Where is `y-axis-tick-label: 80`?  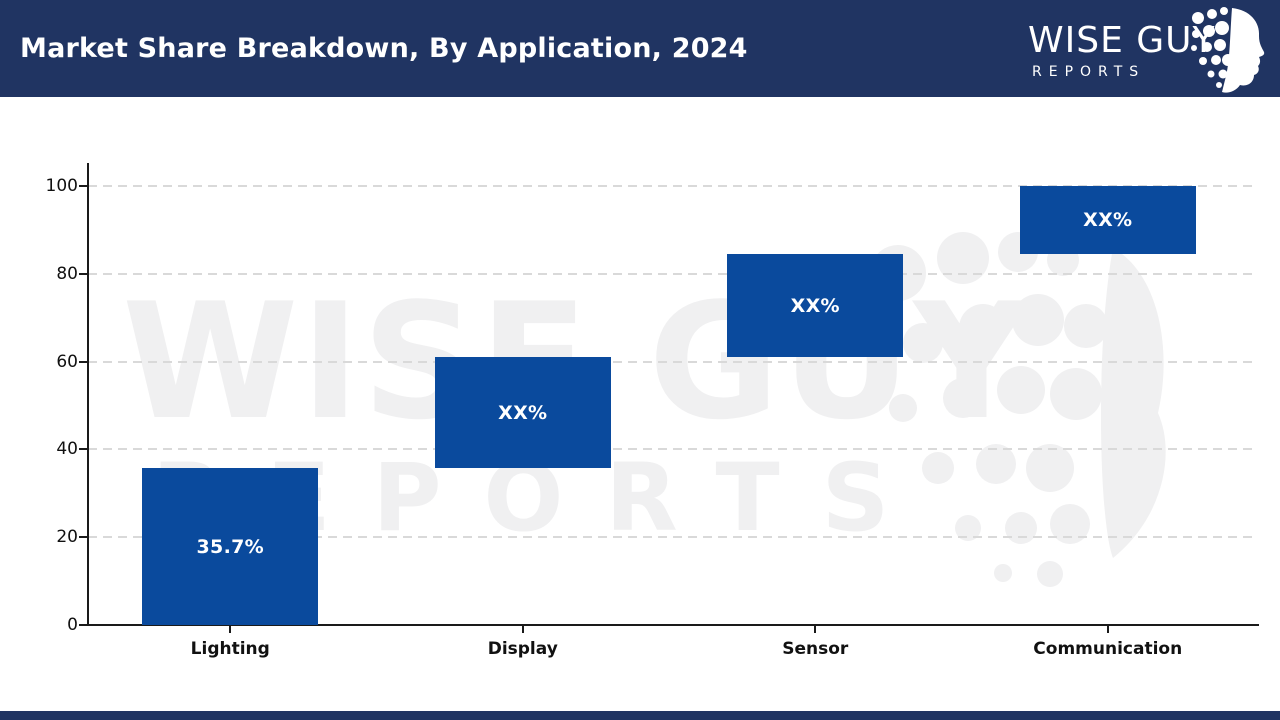
y-axis-tick-label: 80 is located at coordinates (67, 273).